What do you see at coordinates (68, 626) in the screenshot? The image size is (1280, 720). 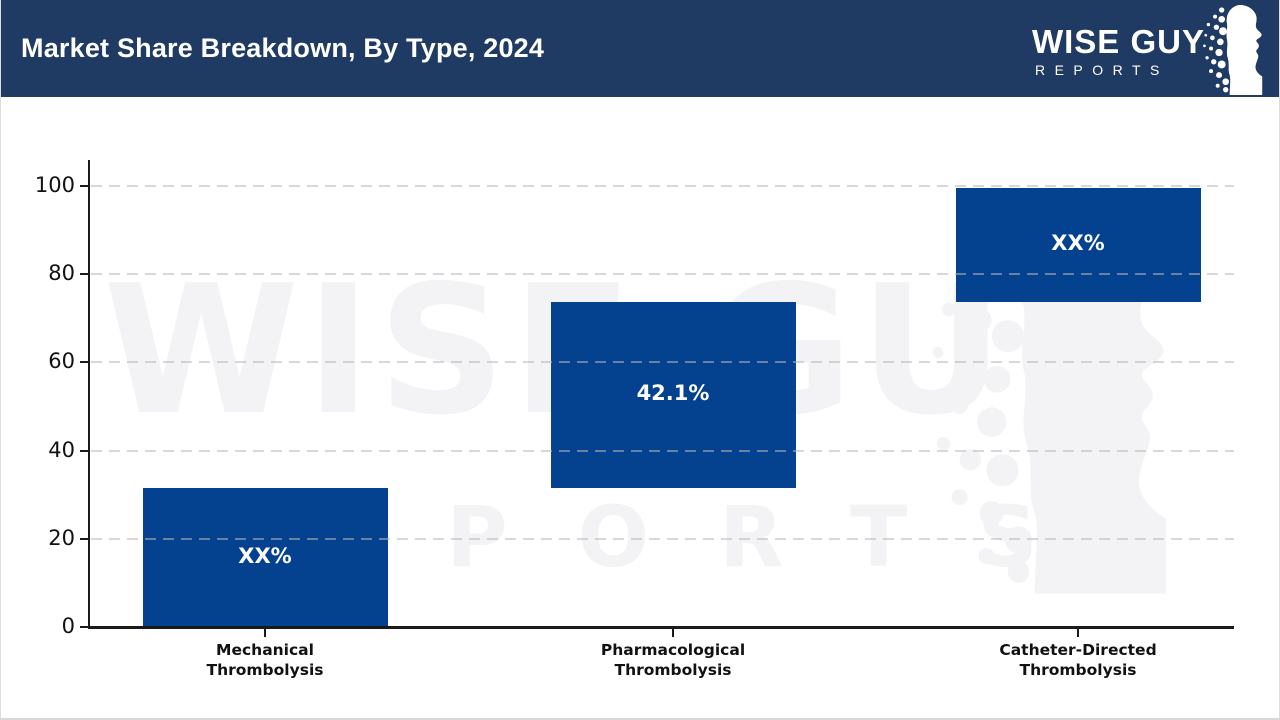 I see `y-tick-label-0: 0` at bounding box center [68, 626].